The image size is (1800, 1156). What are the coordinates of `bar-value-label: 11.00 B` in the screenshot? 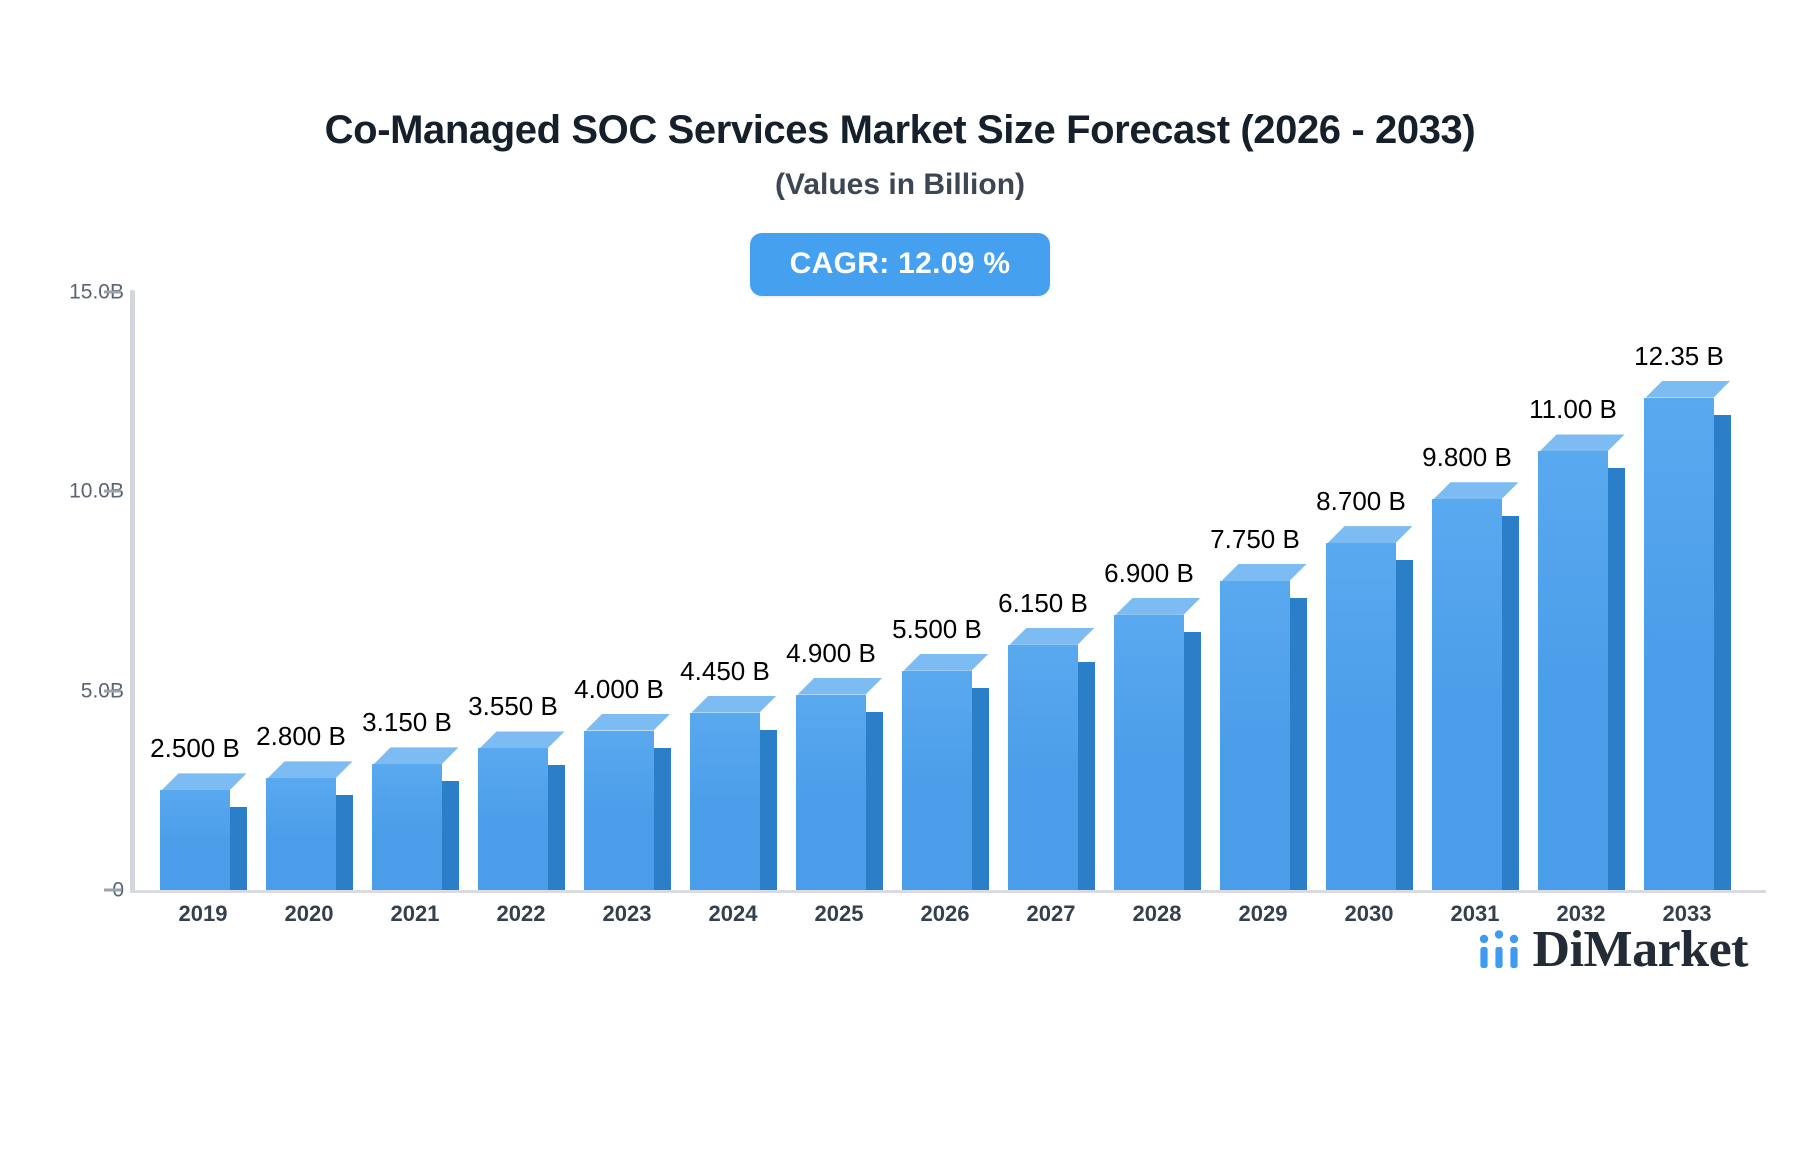 It's located at (1573, 409).